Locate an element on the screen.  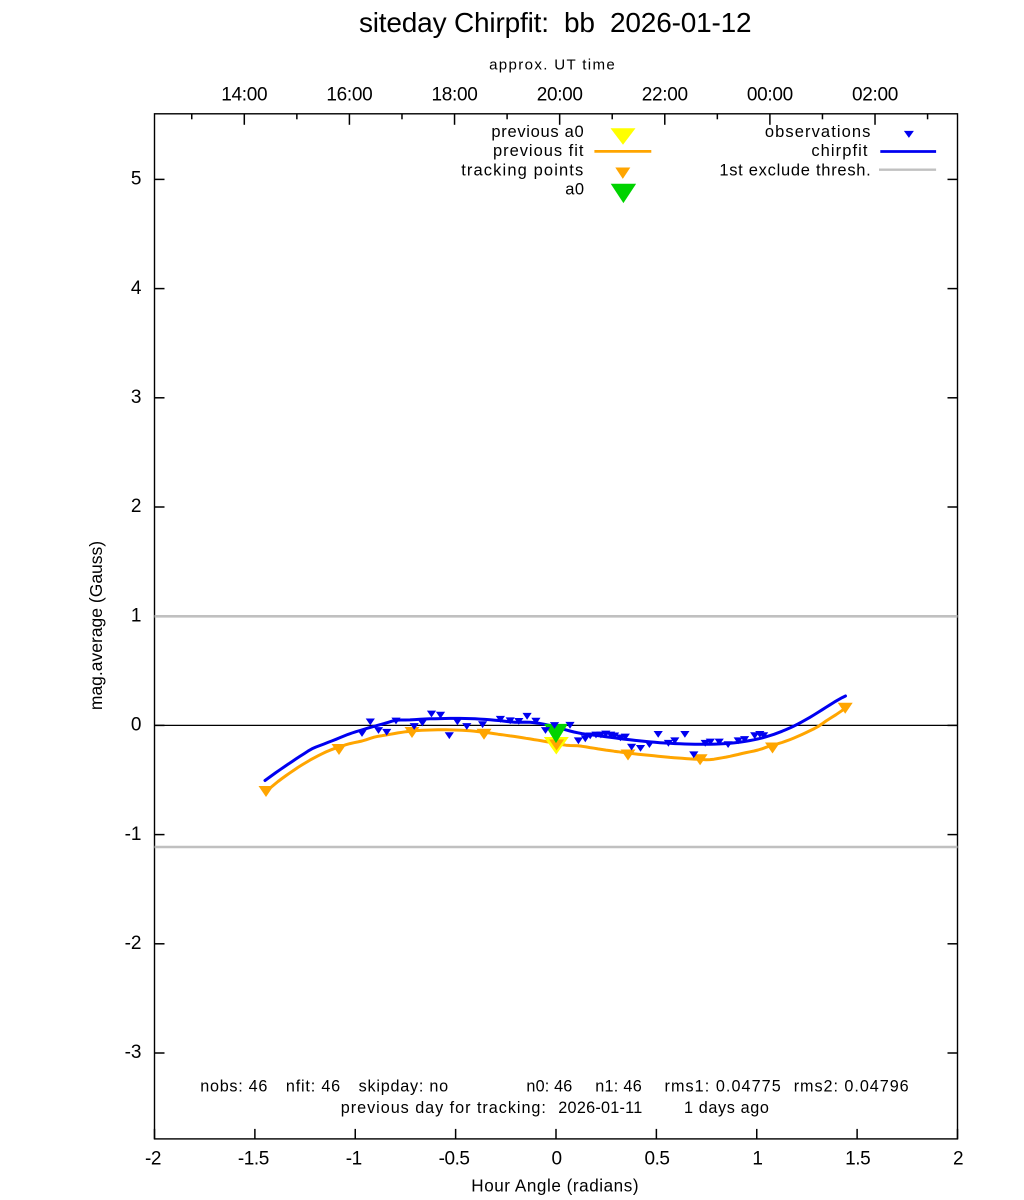
svg-text: nfit: 46 is located at coordinates (313, 1087).